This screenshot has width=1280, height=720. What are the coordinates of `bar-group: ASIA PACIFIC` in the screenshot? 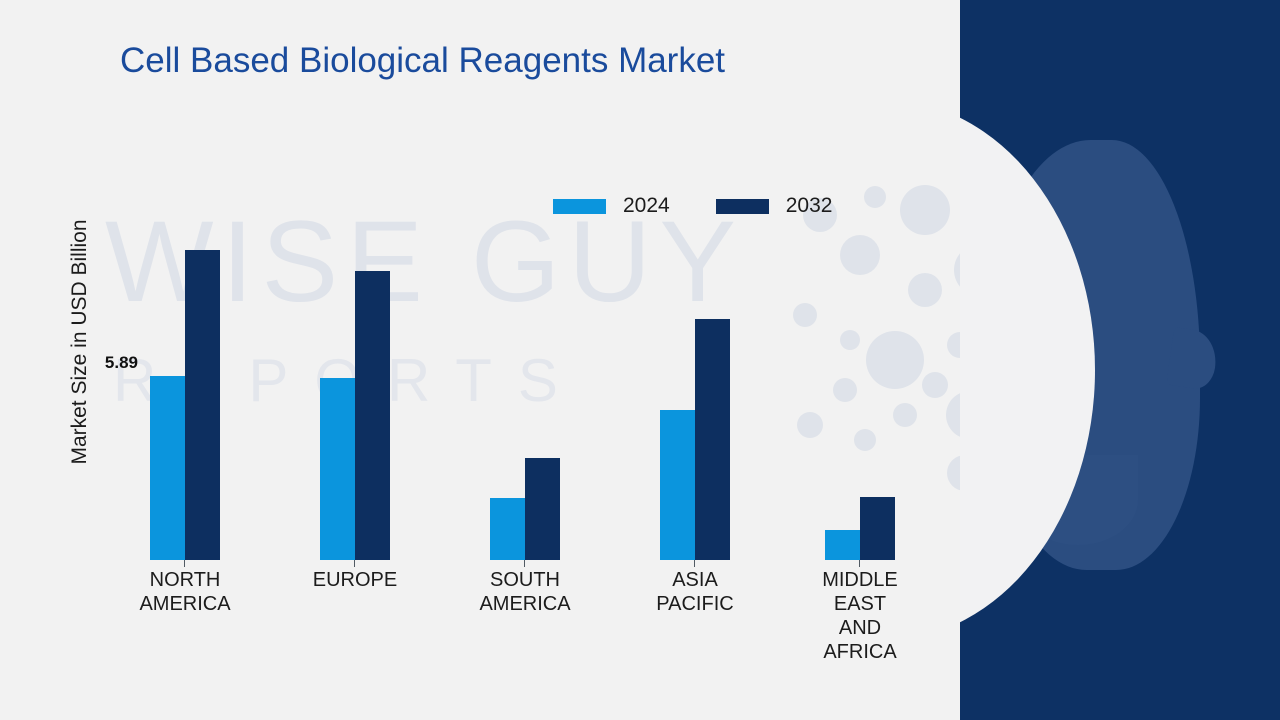 It's located at (695, 417).